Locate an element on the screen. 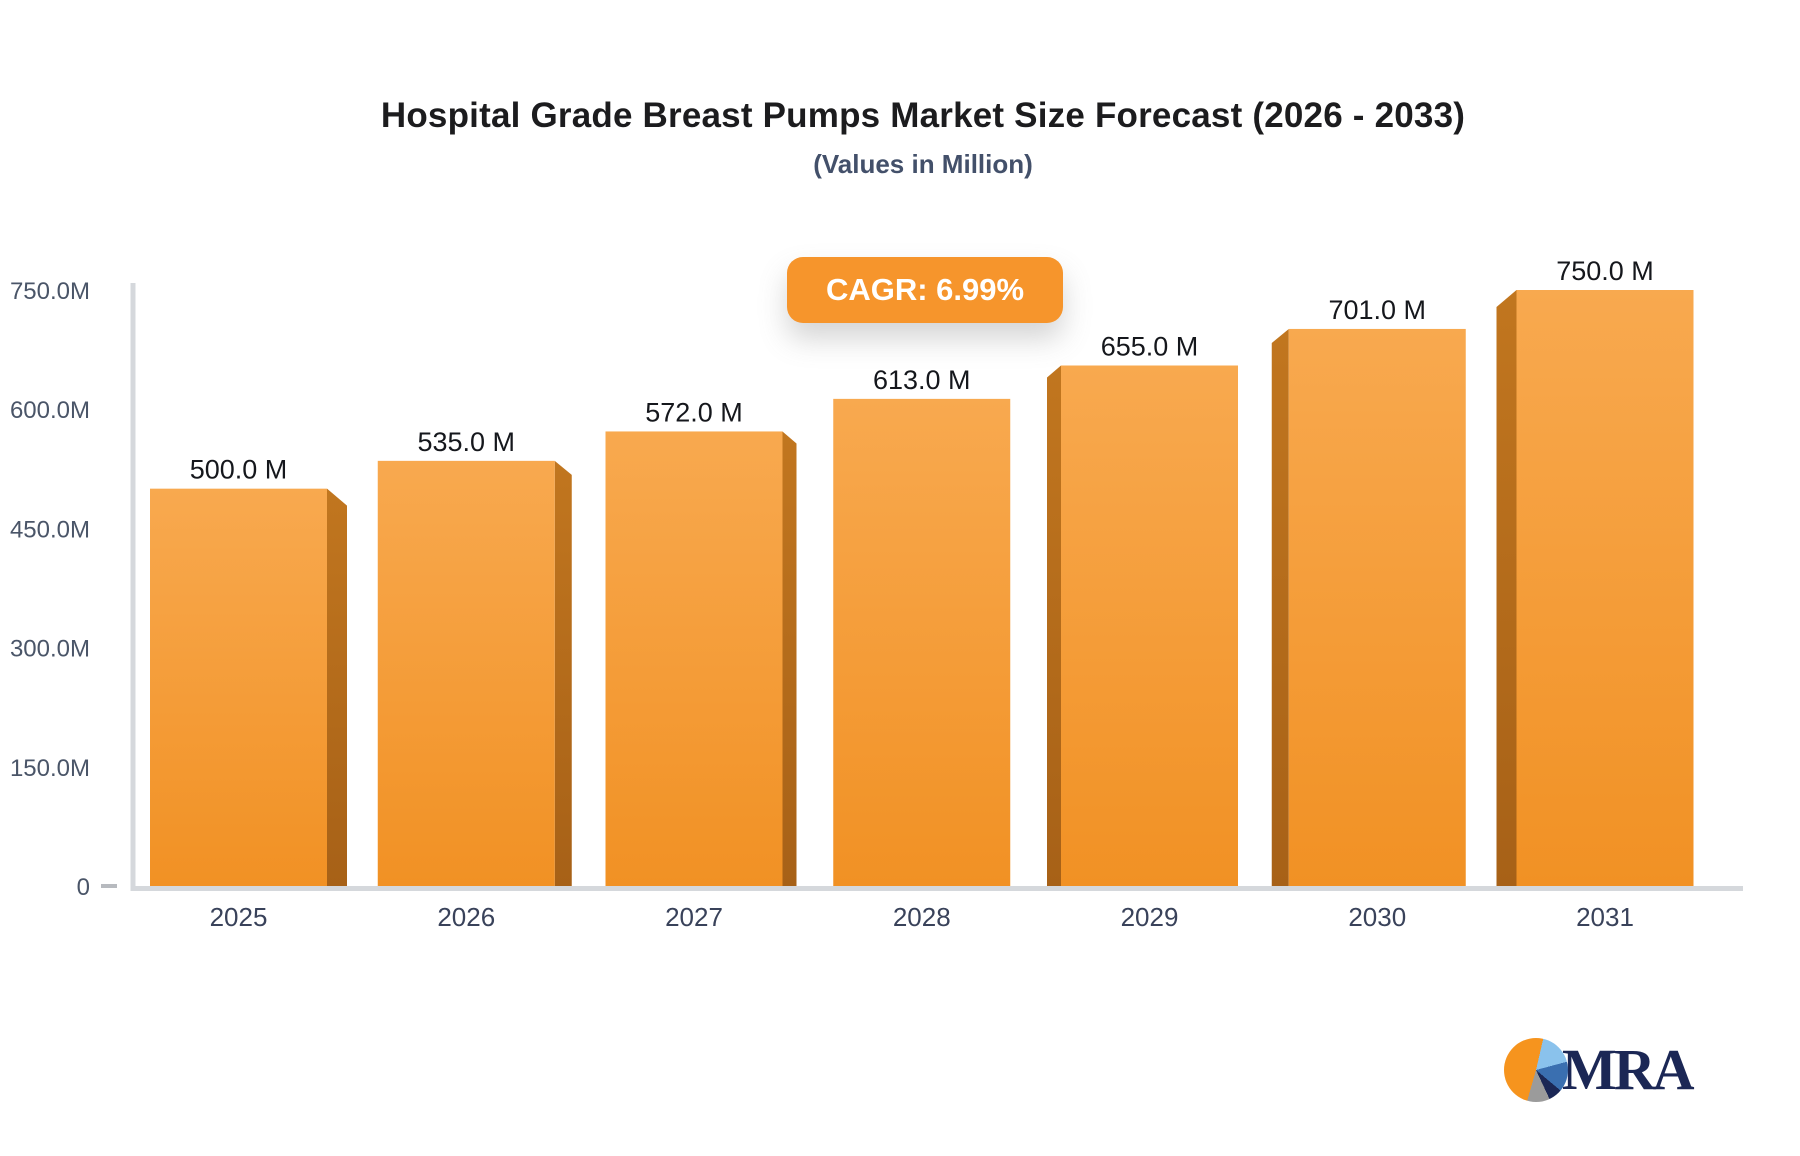 This screenshot has width=1800, height=1156. bar-value-label: 500.0 M is located at coordinates (239, 470).